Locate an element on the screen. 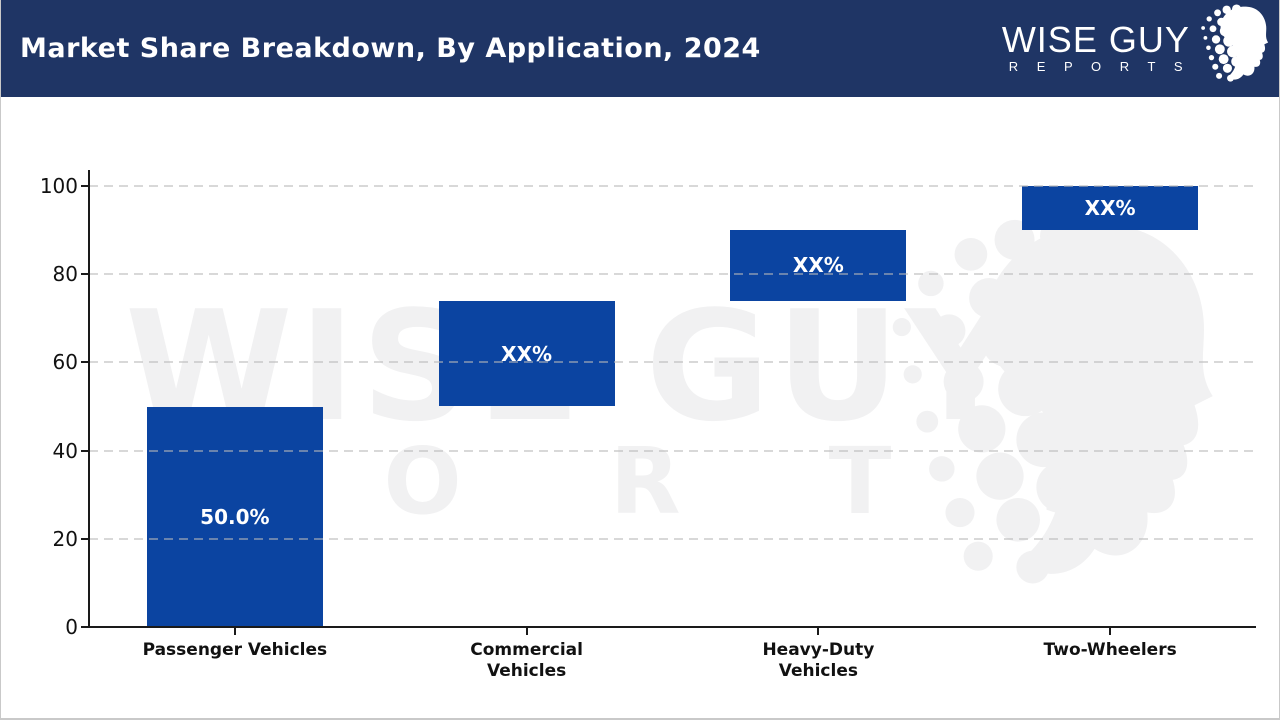 The width and height of the screenshot is (1280, 720). x-label-heavy-duty-vehicles: Heavy-Duty Vehicles is located at coordinates (818, 660).